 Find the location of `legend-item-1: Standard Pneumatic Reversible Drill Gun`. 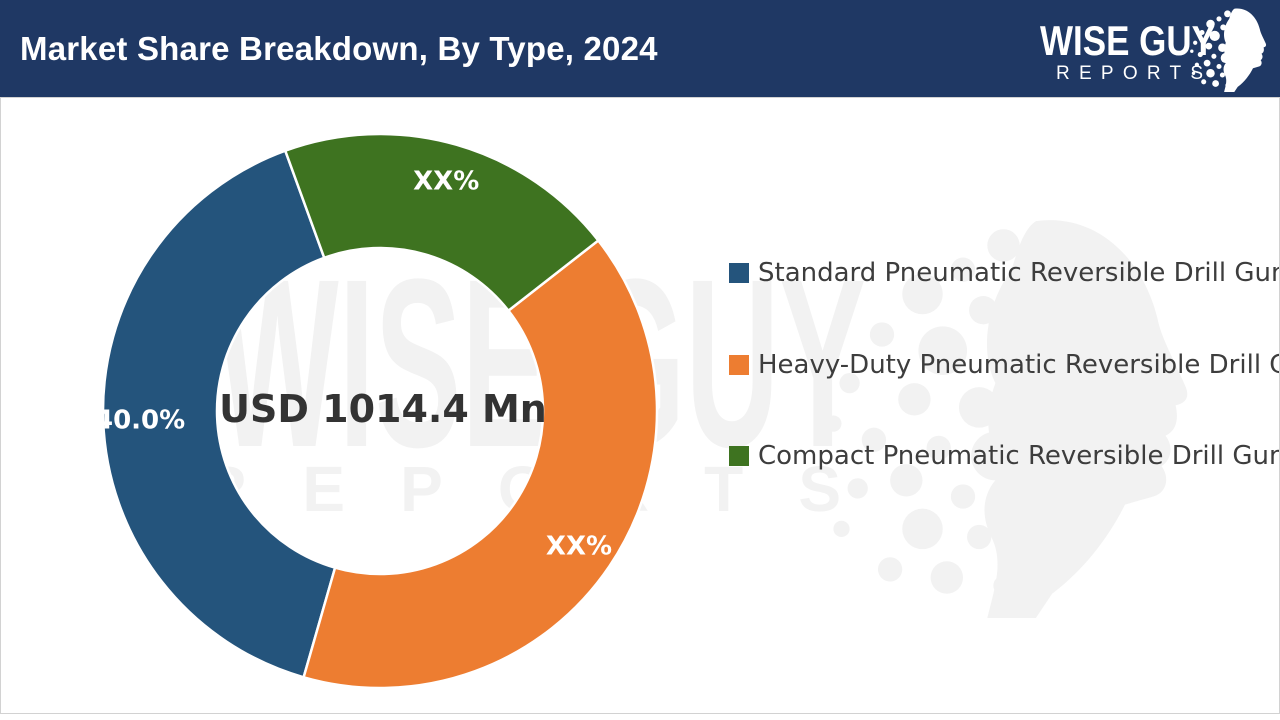

legend-item-1: Standard Pneumatic Reversible Drill Gun is located at coordinates (1004, 273).